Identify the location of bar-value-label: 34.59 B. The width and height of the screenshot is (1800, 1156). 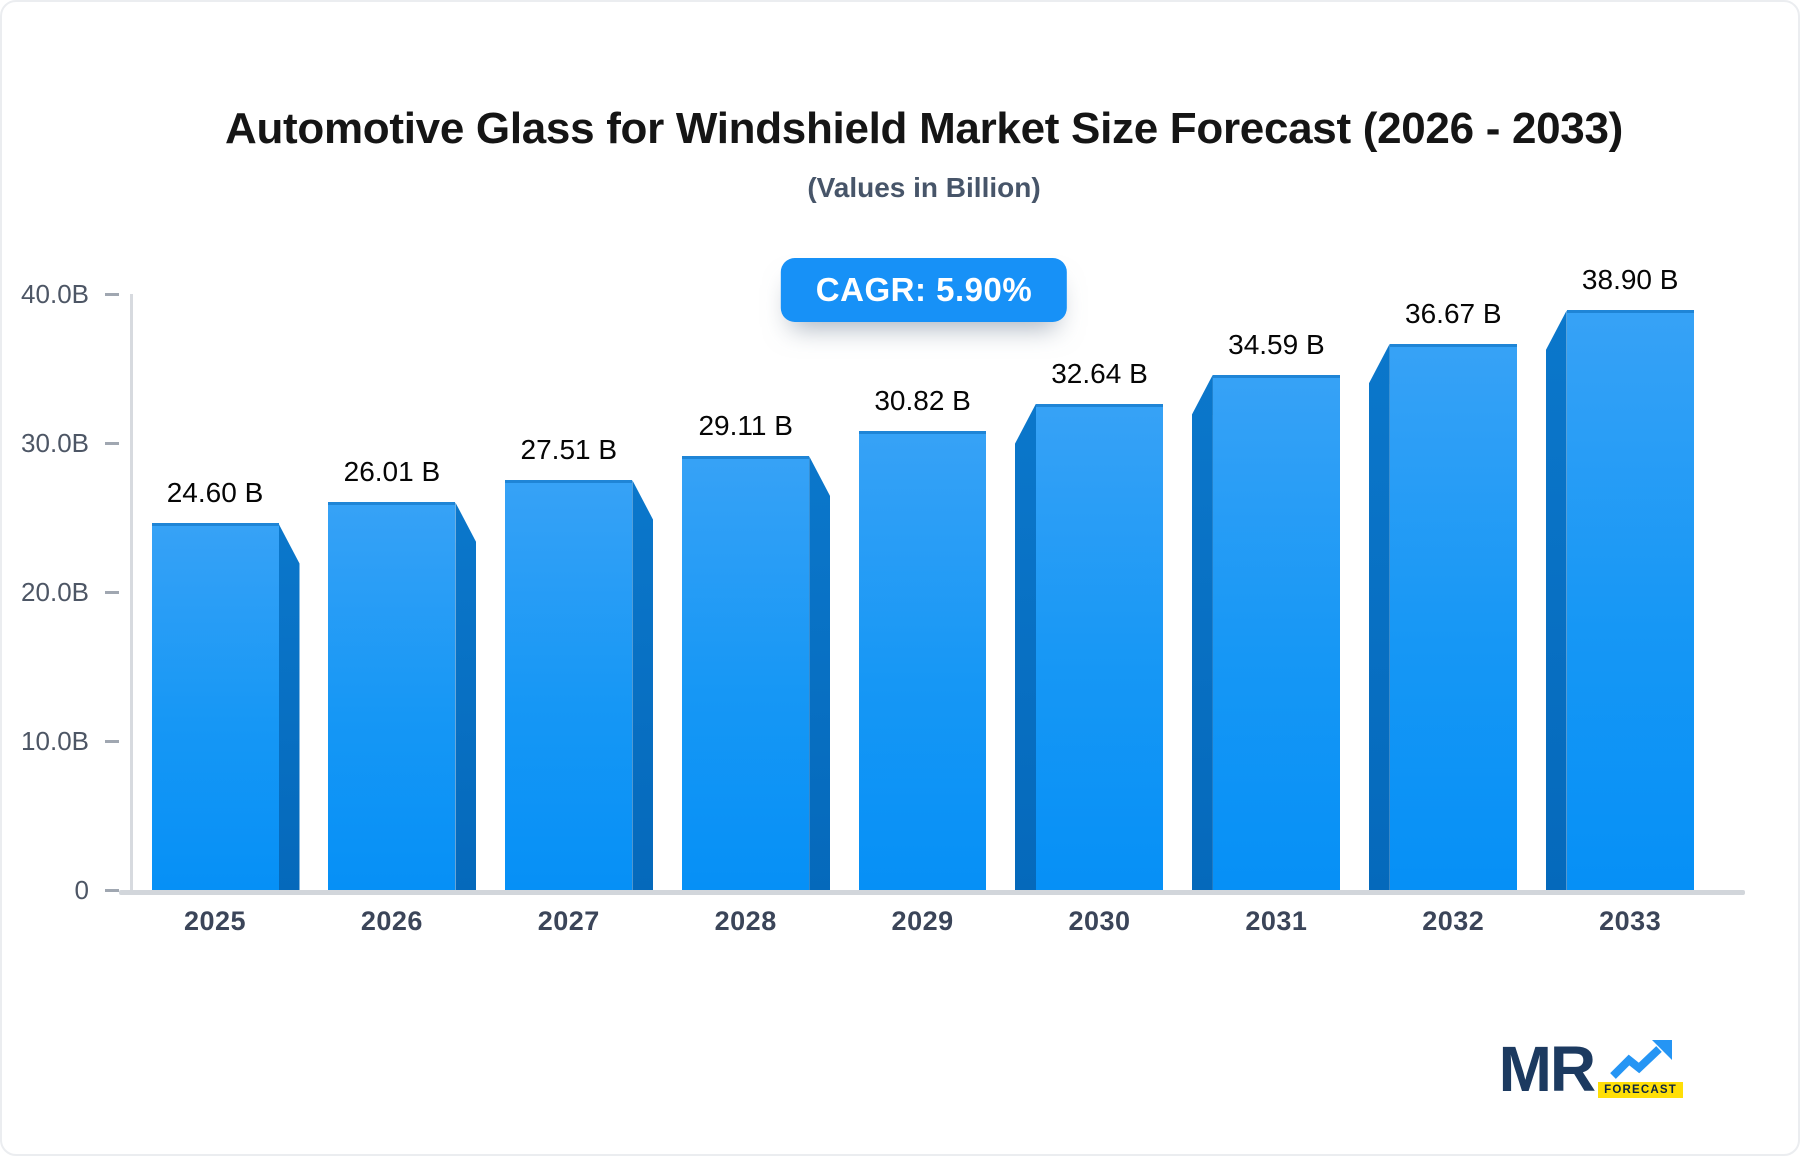
(1276, 344).